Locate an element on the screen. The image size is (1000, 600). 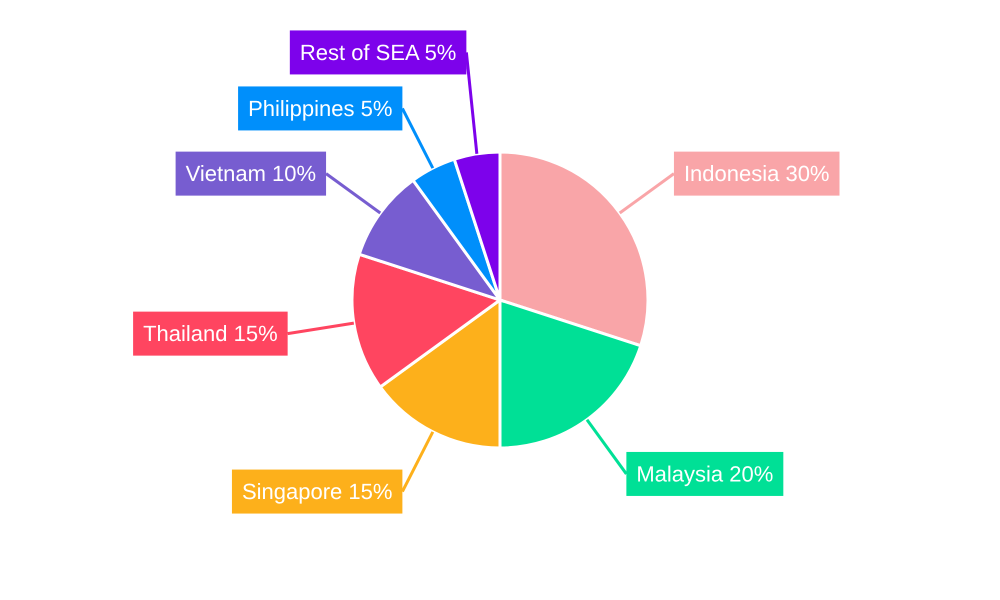
slice-label: Thailand 15% is located at coordinates (210, 333).